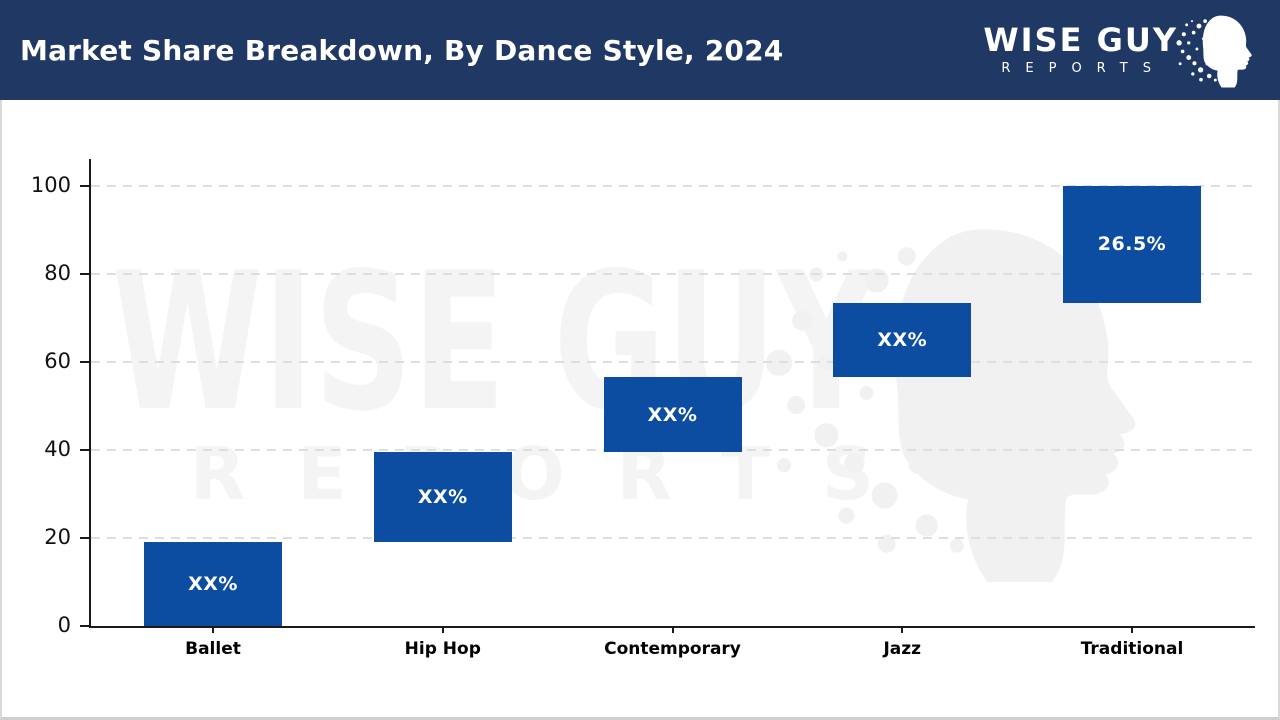 The height and width of the screenshot is (720, 1280). What do you see at coordinates (1080, 40) in the screenshot?
I see `brand-name: WISE GUY` at bounding box center [1080, 40].